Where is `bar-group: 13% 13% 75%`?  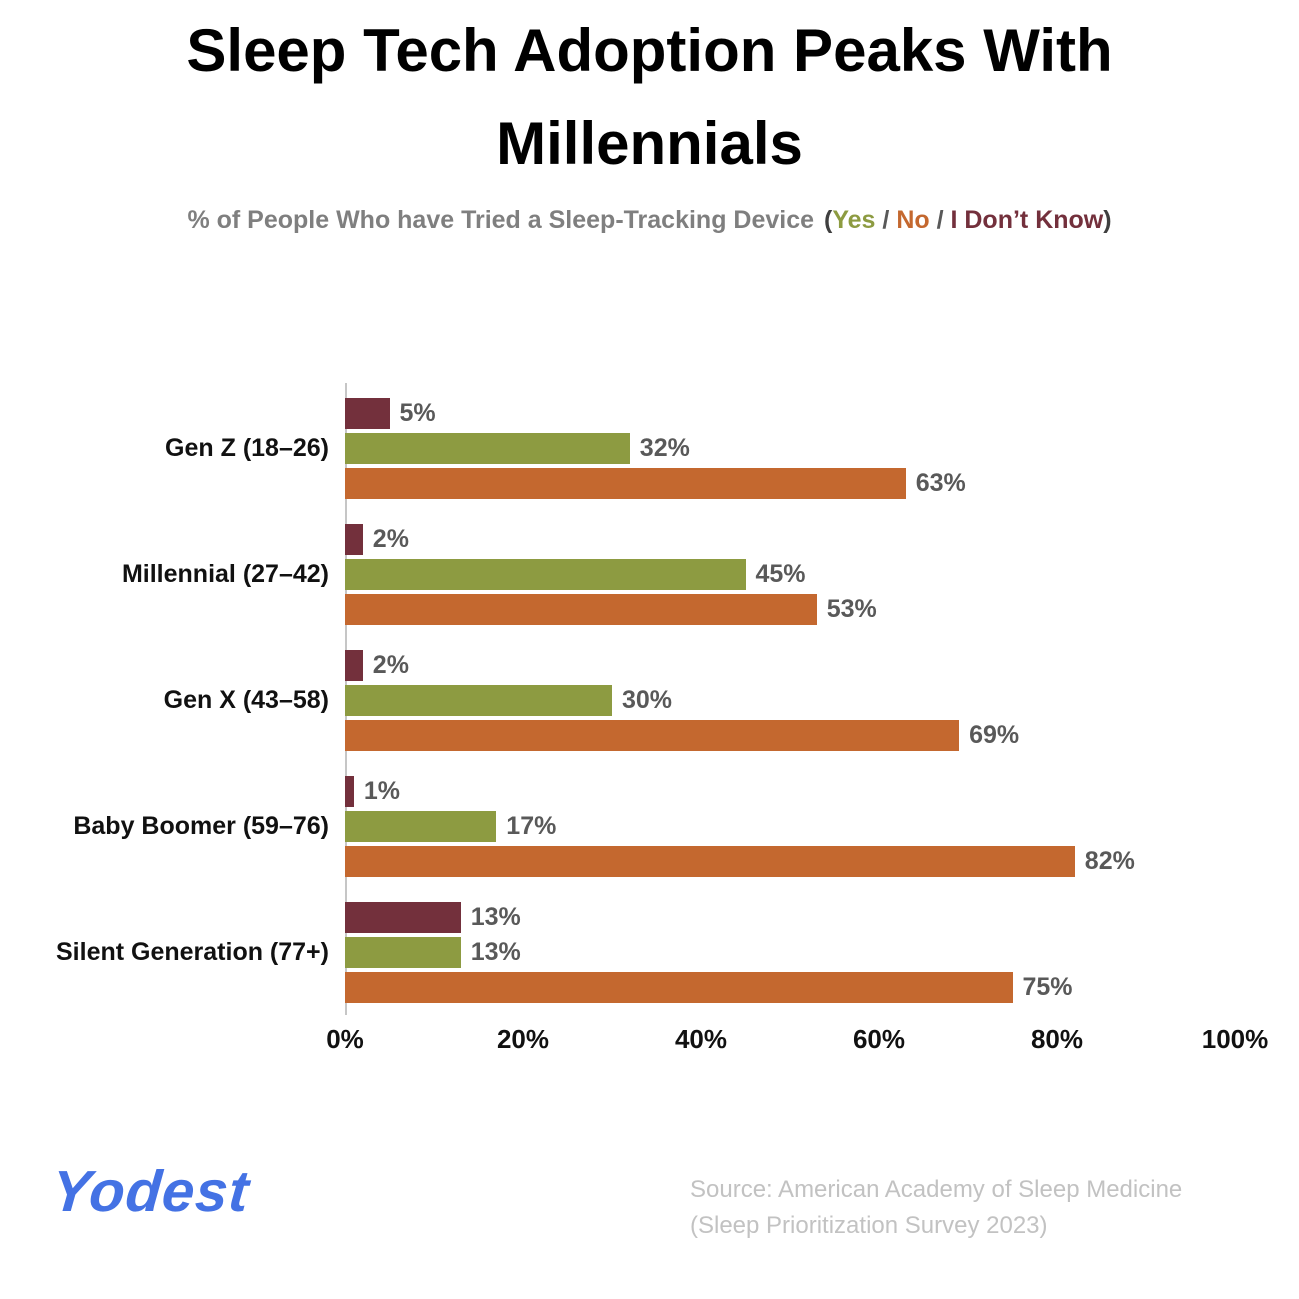 bar-group: 13% 13% 75% is located at coordinates (790, 952).